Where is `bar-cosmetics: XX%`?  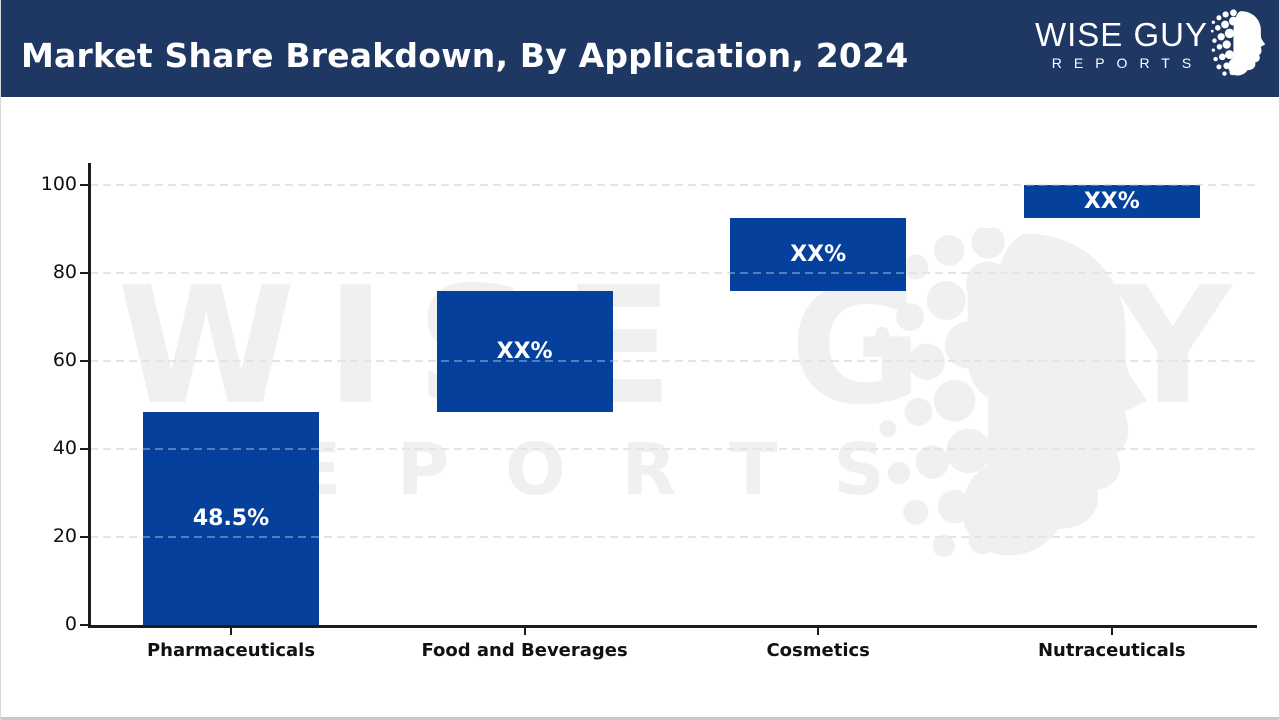 bar-cosmetics: XX% is located at coordinates (818, 254).